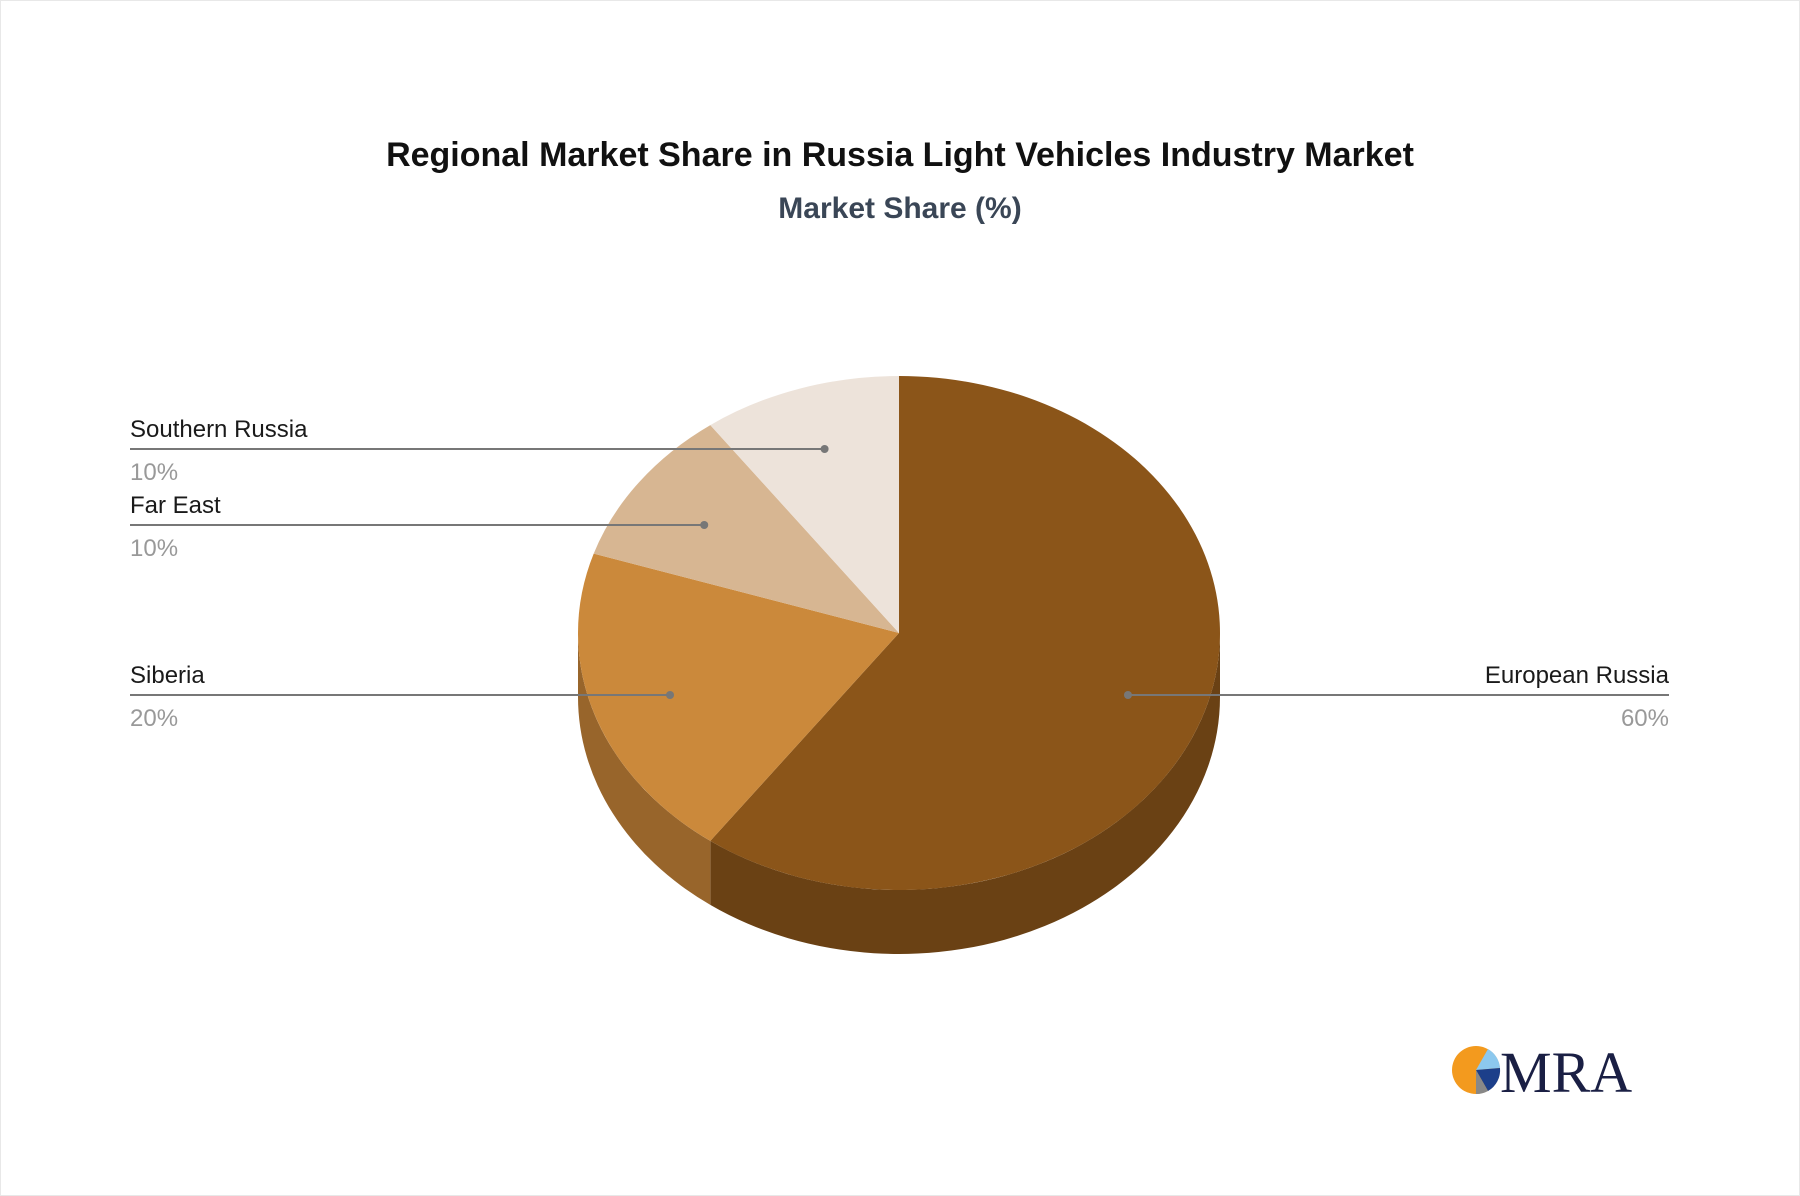 The width and height of the screenshot is (1800, 1196). I want to click on pie-slice-far-east, so click(746, 529).